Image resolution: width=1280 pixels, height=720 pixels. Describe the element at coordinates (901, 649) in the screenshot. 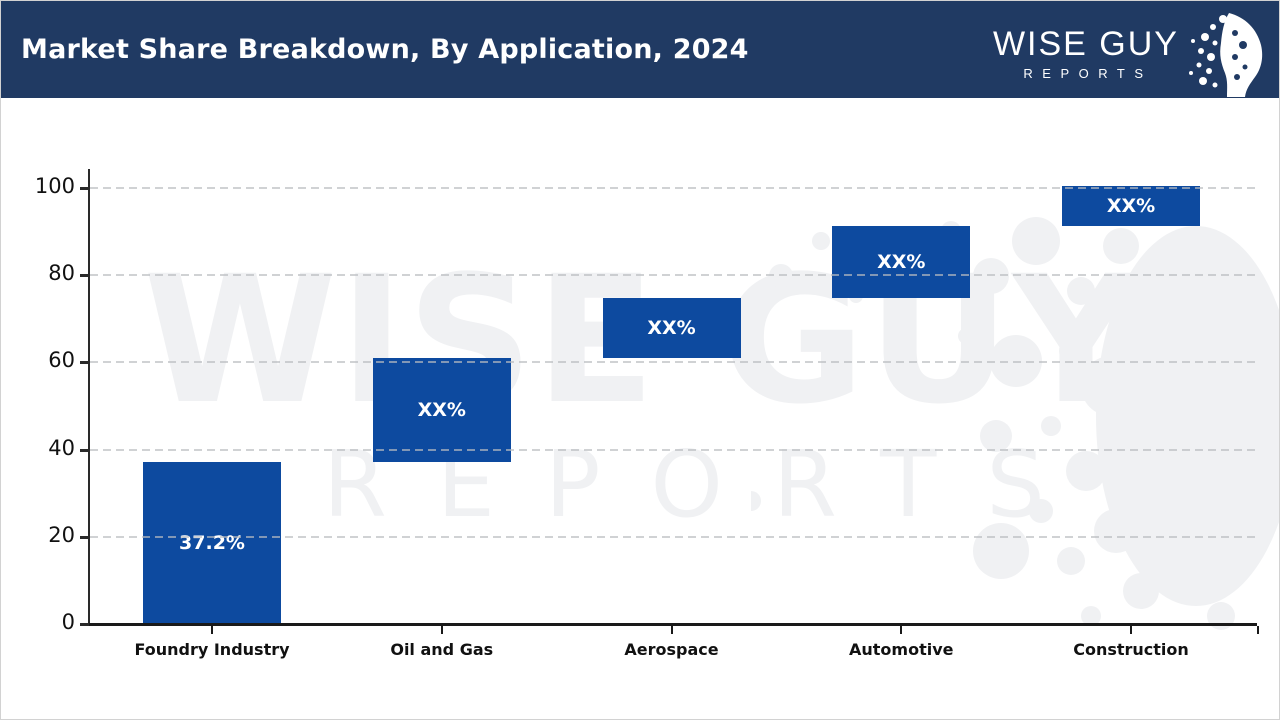

I see `category-label: Automotive` at that location.